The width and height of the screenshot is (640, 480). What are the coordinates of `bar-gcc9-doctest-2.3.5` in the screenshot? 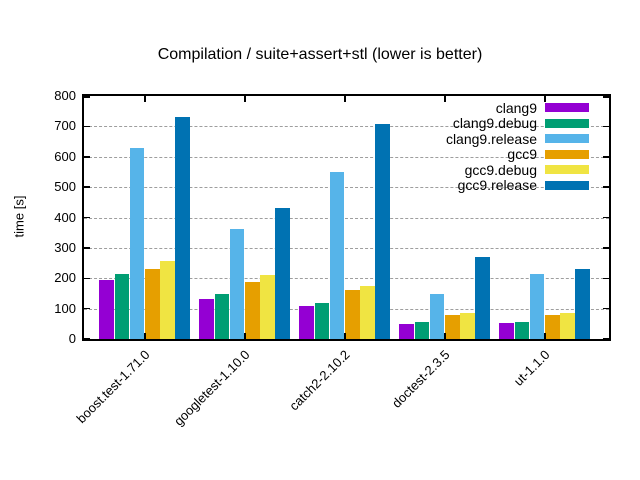 It's located at (452, 326).